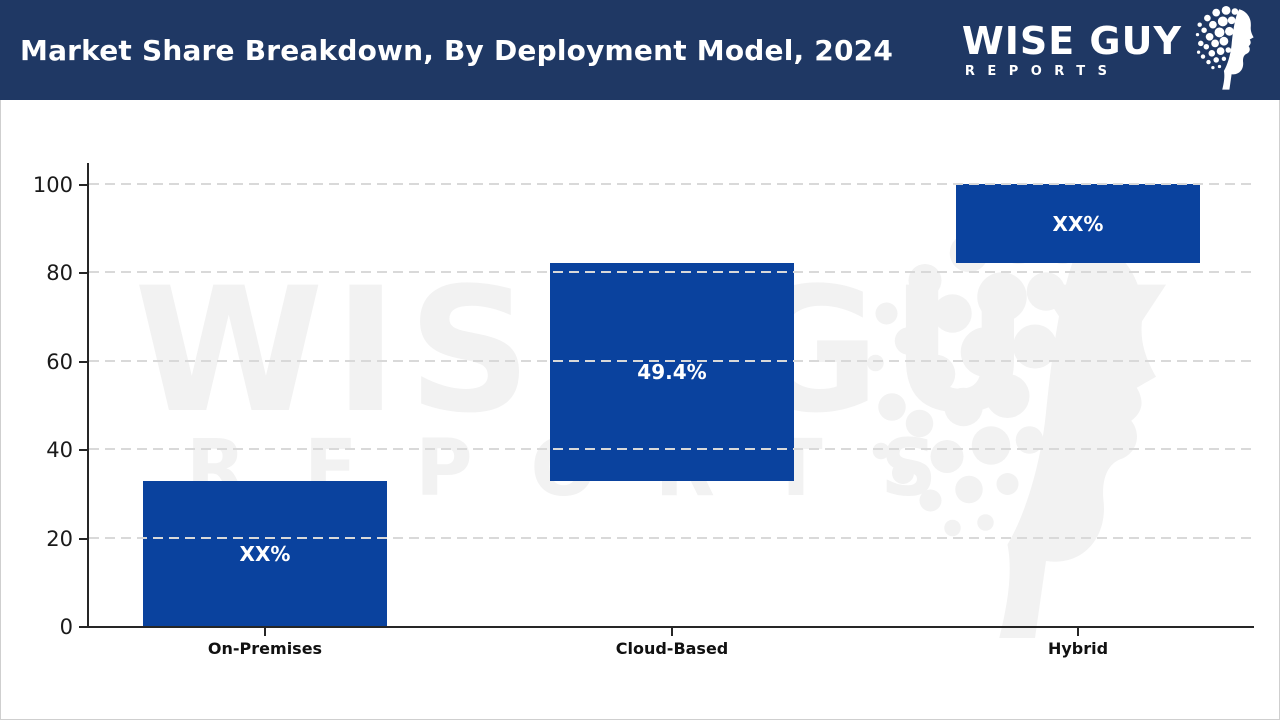 Image resolution: width=1280 pixels, height=720 pixels. Describe the element at coordinates (59, 273) in the screenshot. I see `y-tick-label-80: 80` at that location.